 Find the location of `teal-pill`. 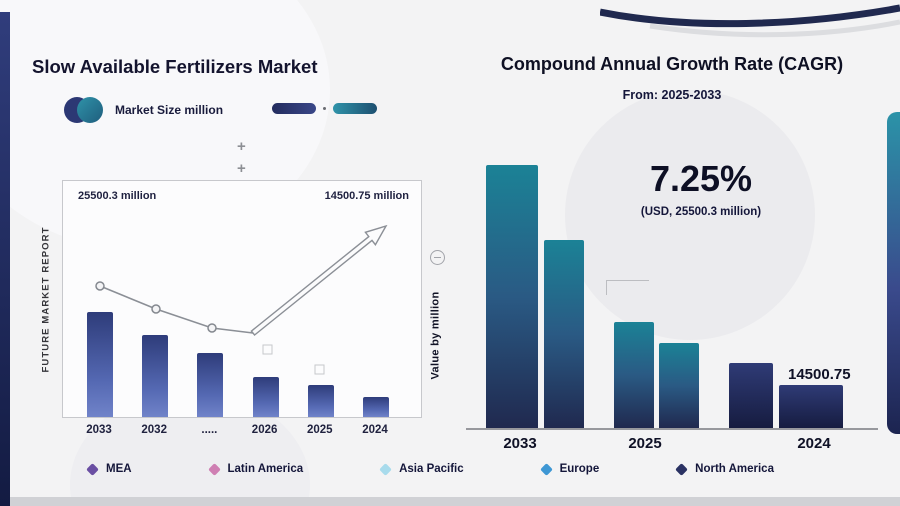

teal-pill is located at coordinates (355, 108).